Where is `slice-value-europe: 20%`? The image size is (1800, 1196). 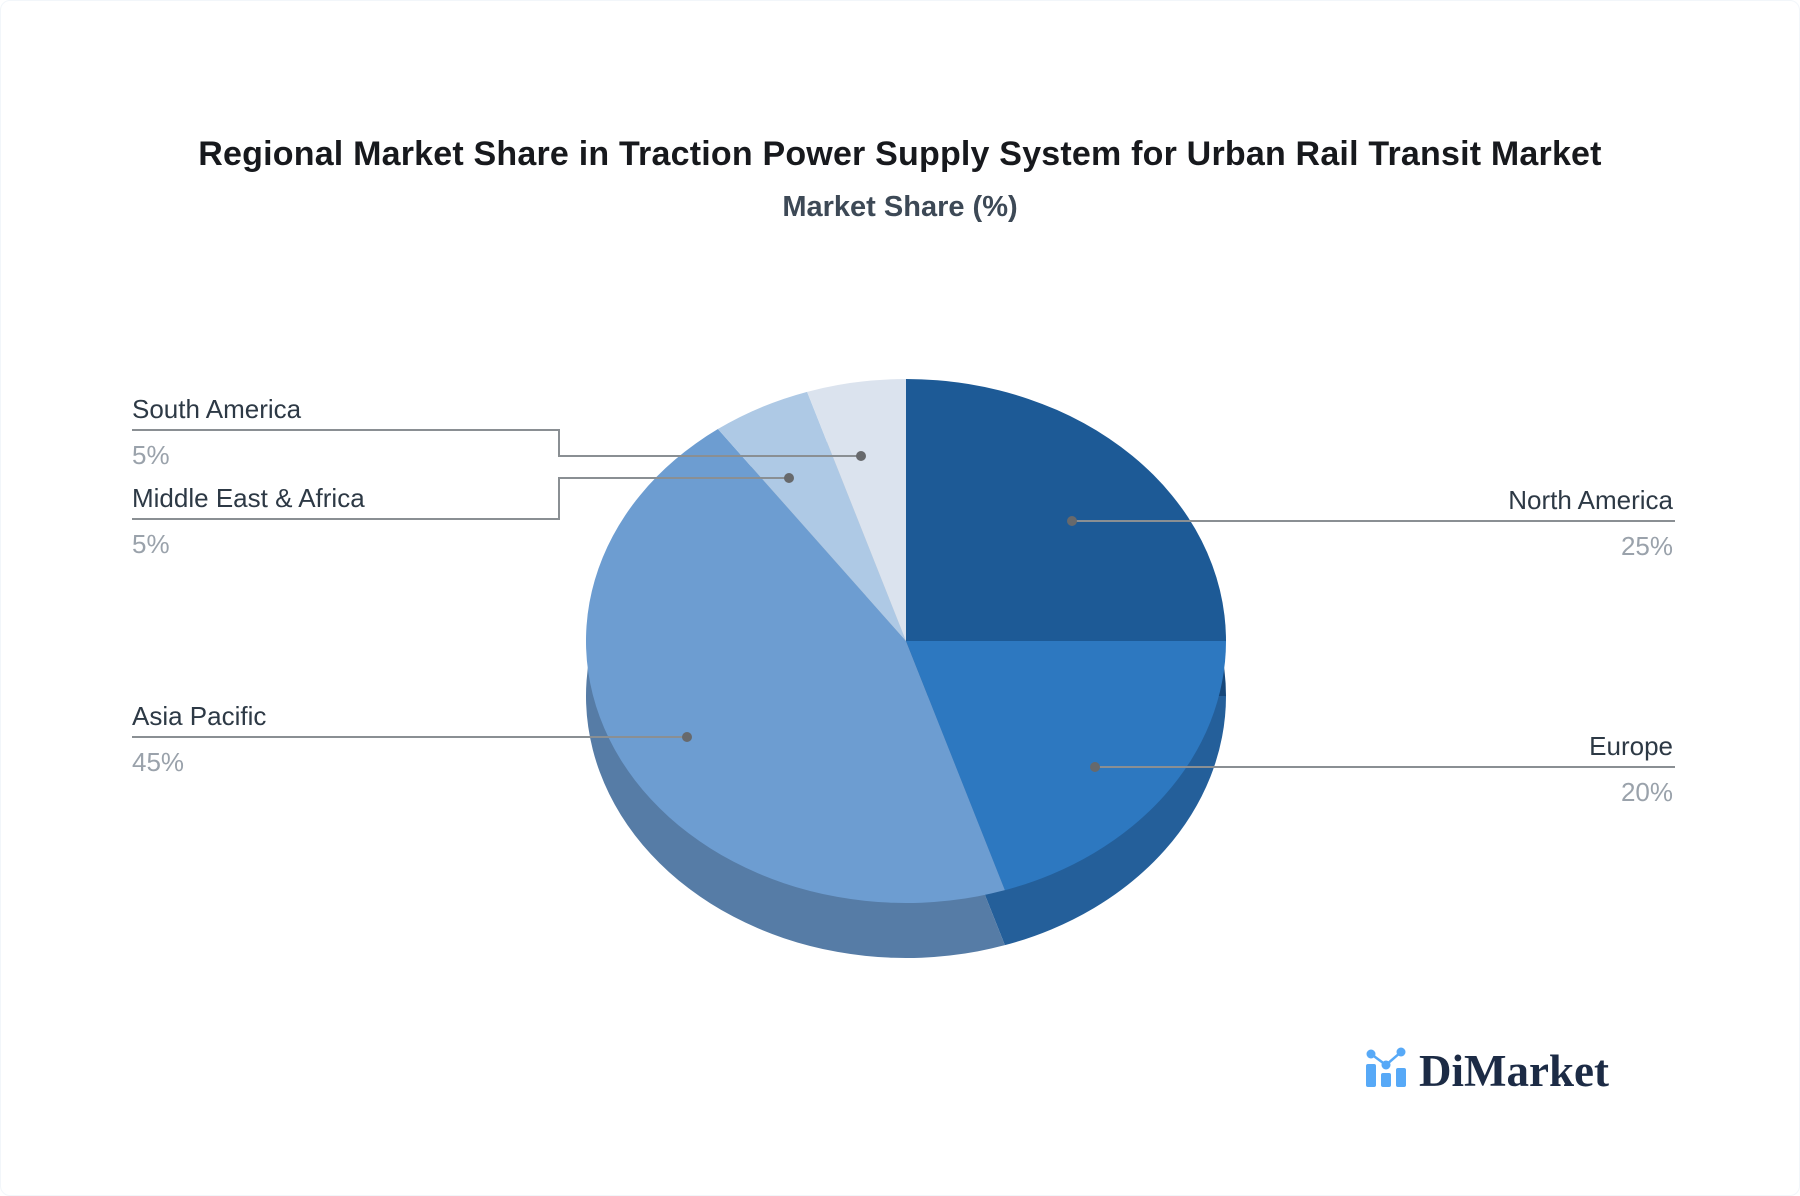 slice-value-europe: 20% is located at coordinates (1646, 792).